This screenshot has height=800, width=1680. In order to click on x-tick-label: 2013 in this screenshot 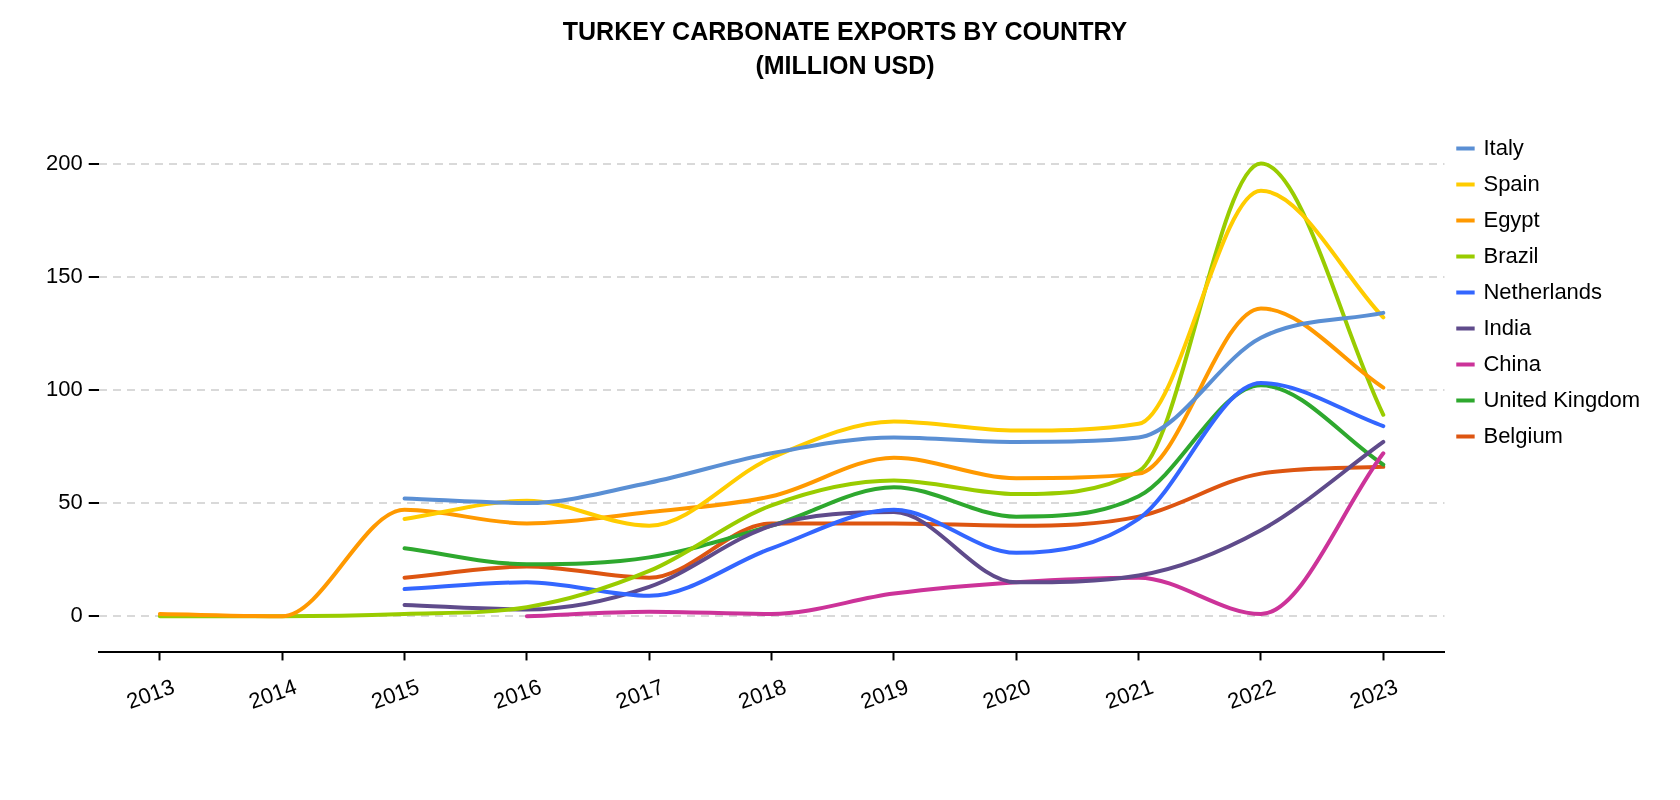, I will do `click(150, 693)`.